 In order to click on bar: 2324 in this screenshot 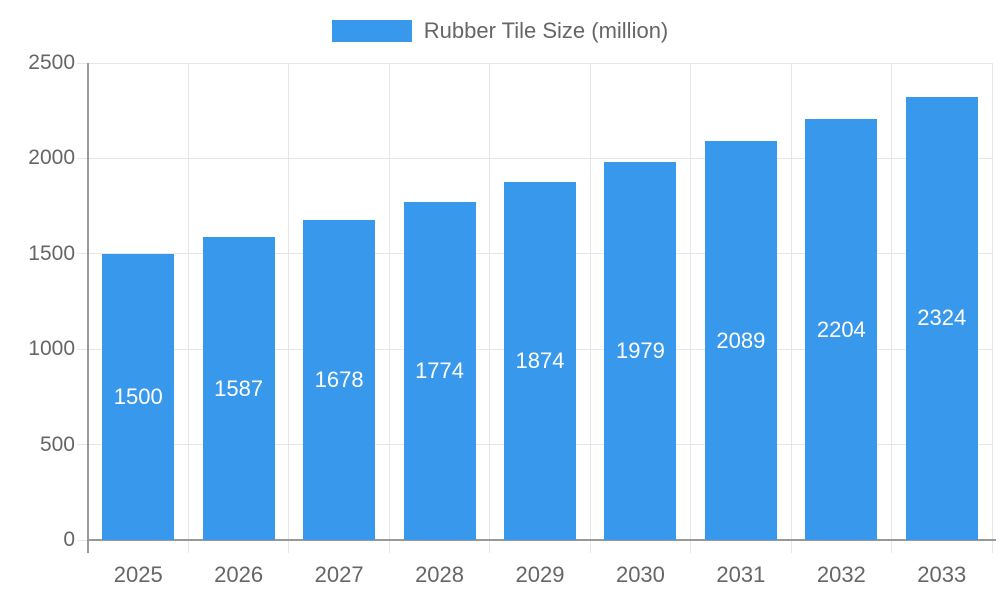, I will do `click(941, 318)`.